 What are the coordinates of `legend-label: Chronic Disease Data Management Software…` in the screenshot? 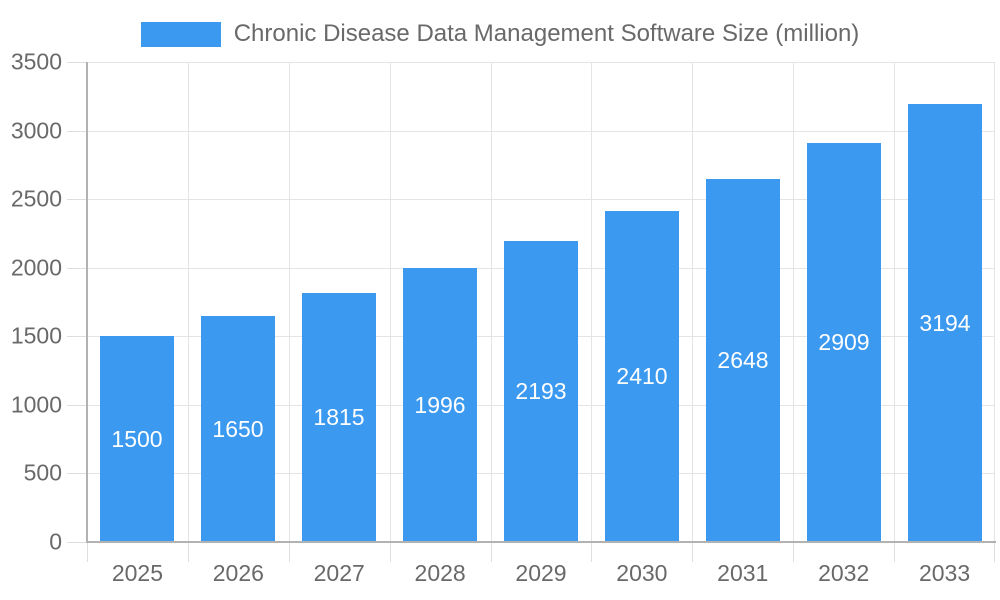 It's located at (546, 33).